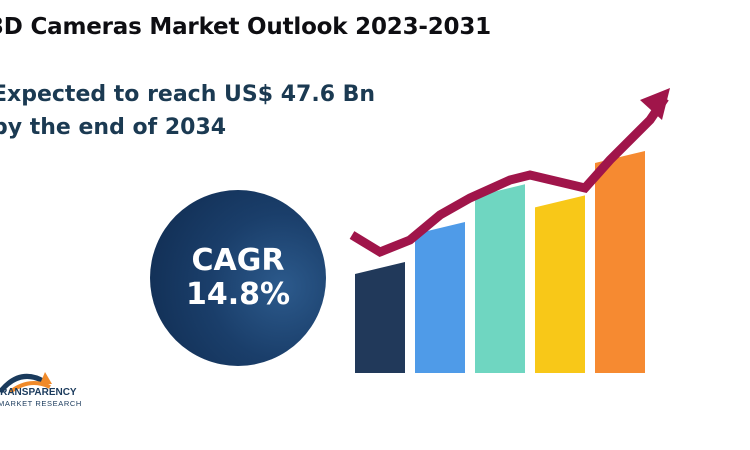 Image resolution: width=750 pixels, height=450 pixels. Describe the element at coordinates (38, 392) in the screenshot. I see `logo-name-line-1: TRANSPARENCY` at that location.